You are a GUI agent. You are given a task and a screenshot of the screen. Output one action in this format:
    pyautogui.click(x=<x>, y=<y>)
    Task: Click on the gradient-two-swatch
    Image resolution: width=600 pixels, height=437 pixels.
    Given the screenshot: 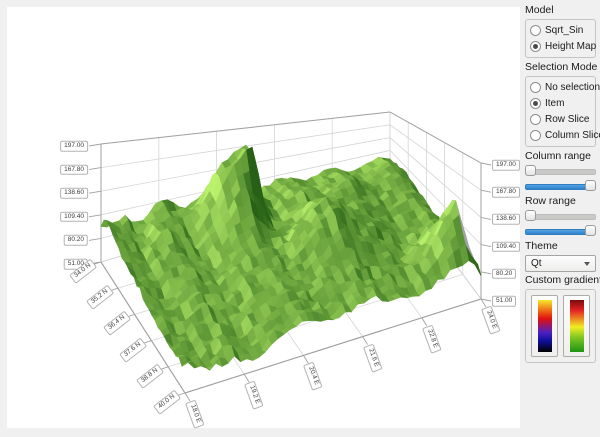 What is the action you would take?
    pyautogui.click(x=576, y=326)
    